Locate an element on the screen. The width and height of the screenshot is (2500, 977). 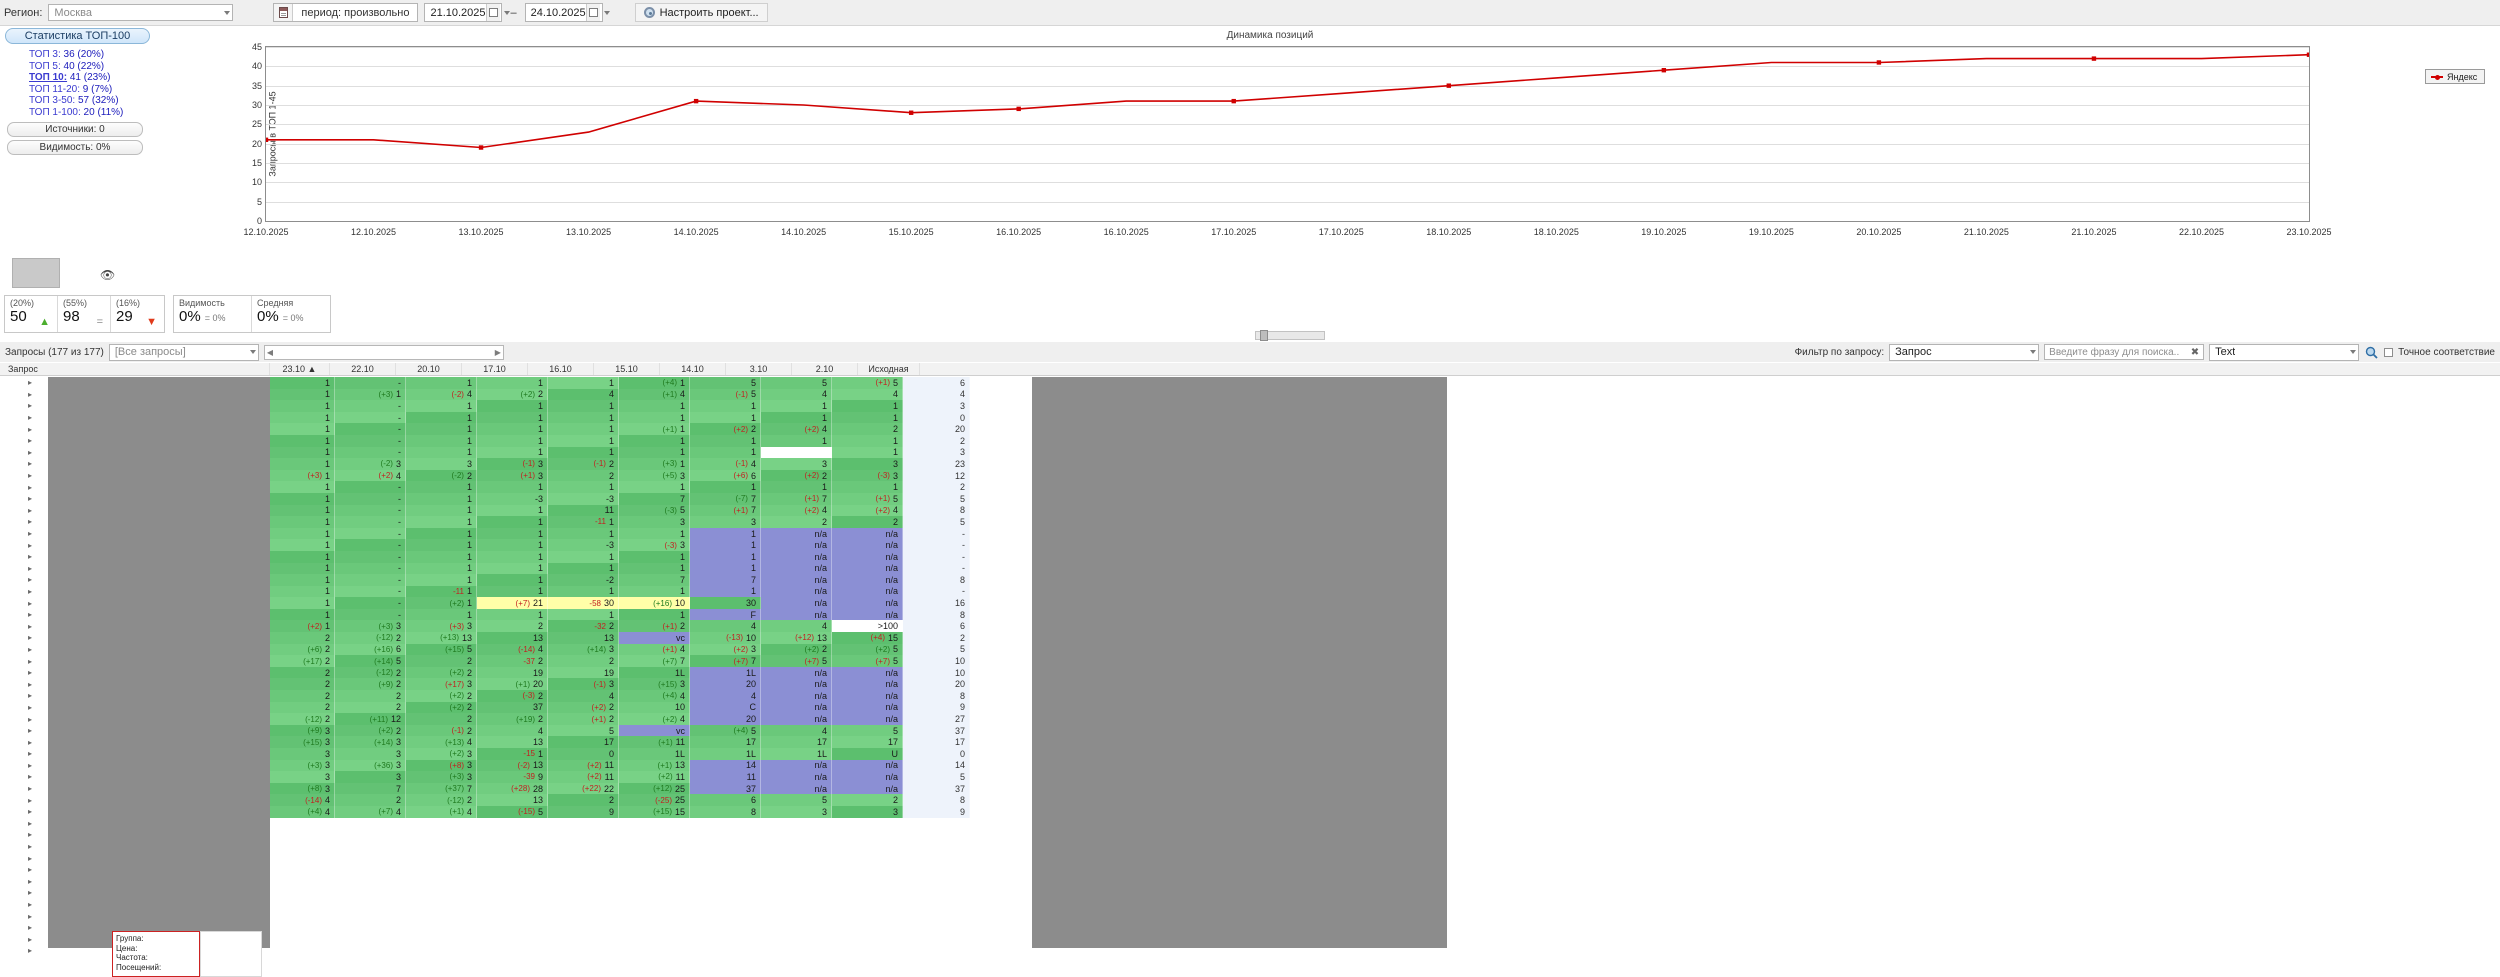
rank-cell: (+9) 2 is located at coordinates (370, 684).